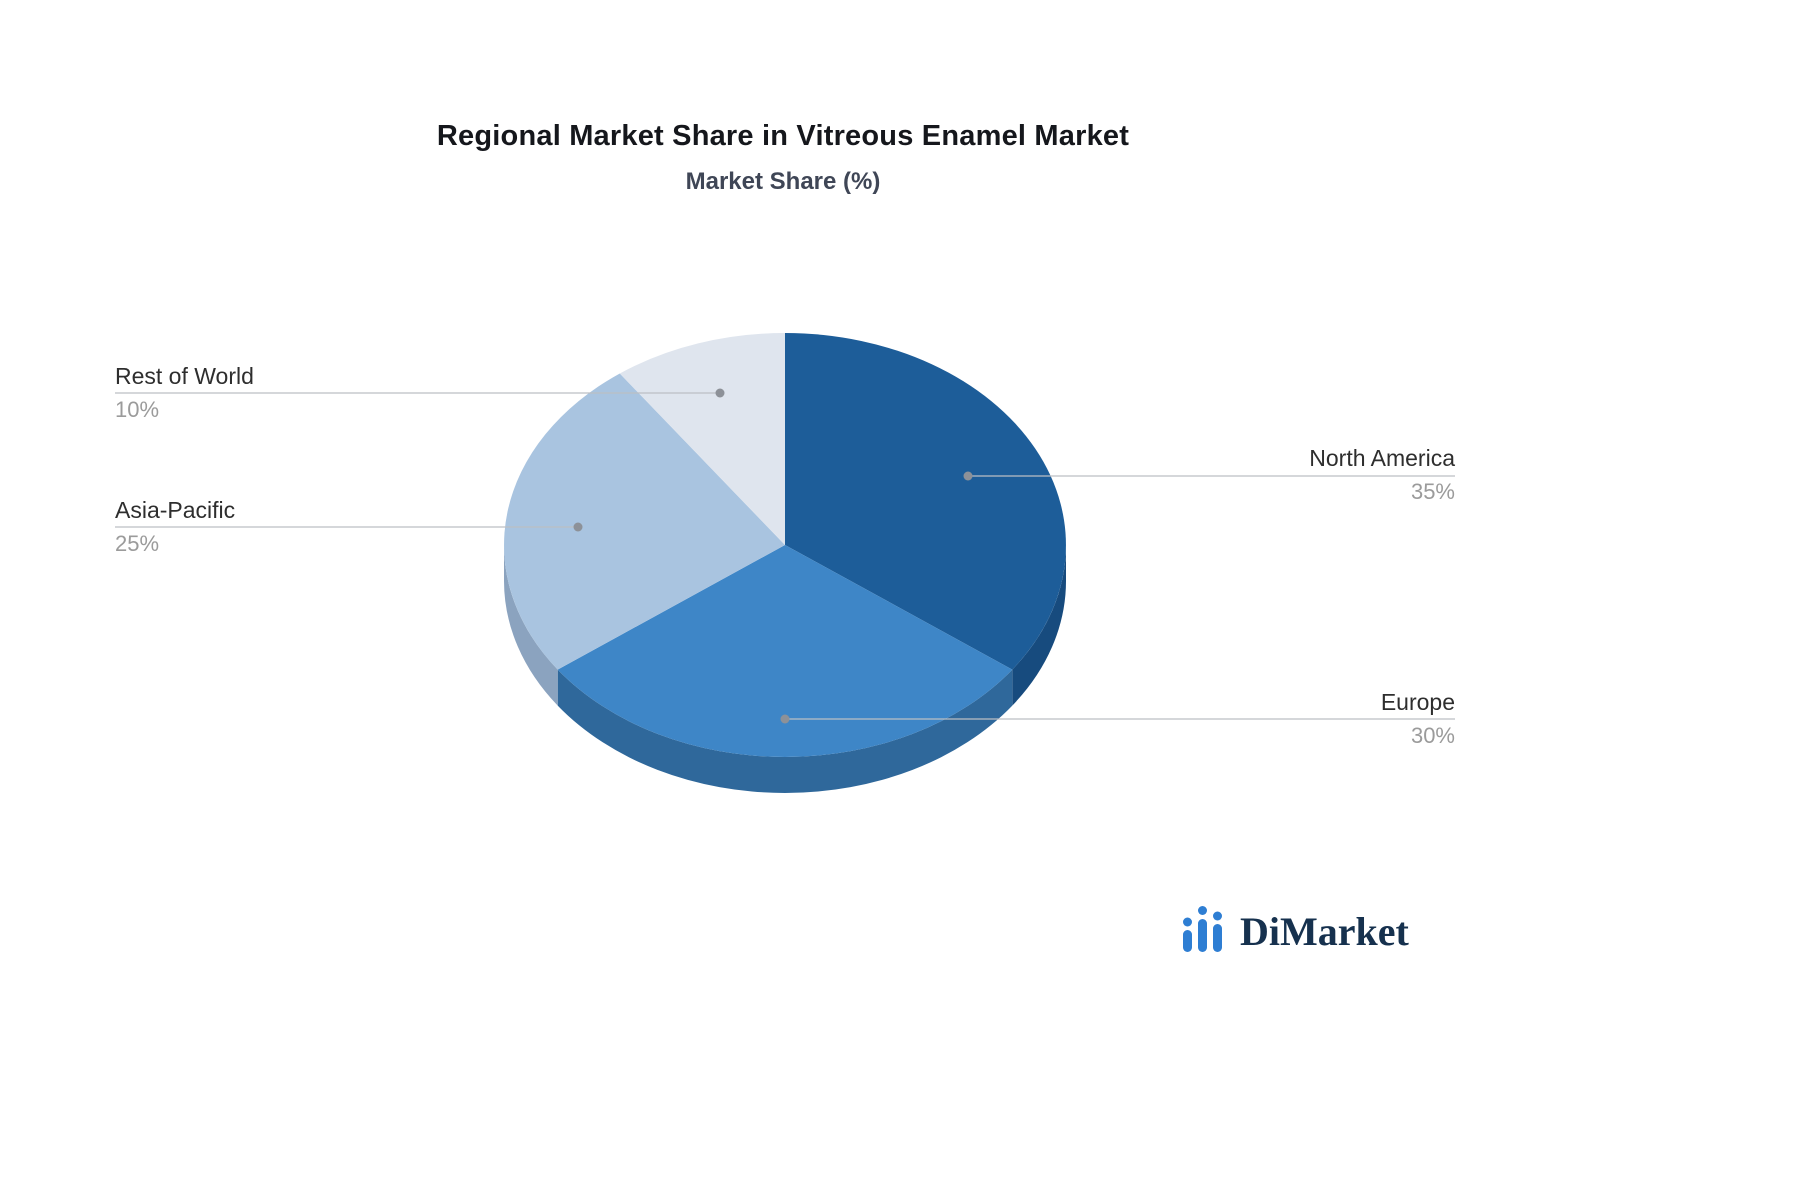  What do you see at coordinates (531, 625) in the screenshot?
I see `pie-side-asia-pacific` at bounding box center [531, 625].